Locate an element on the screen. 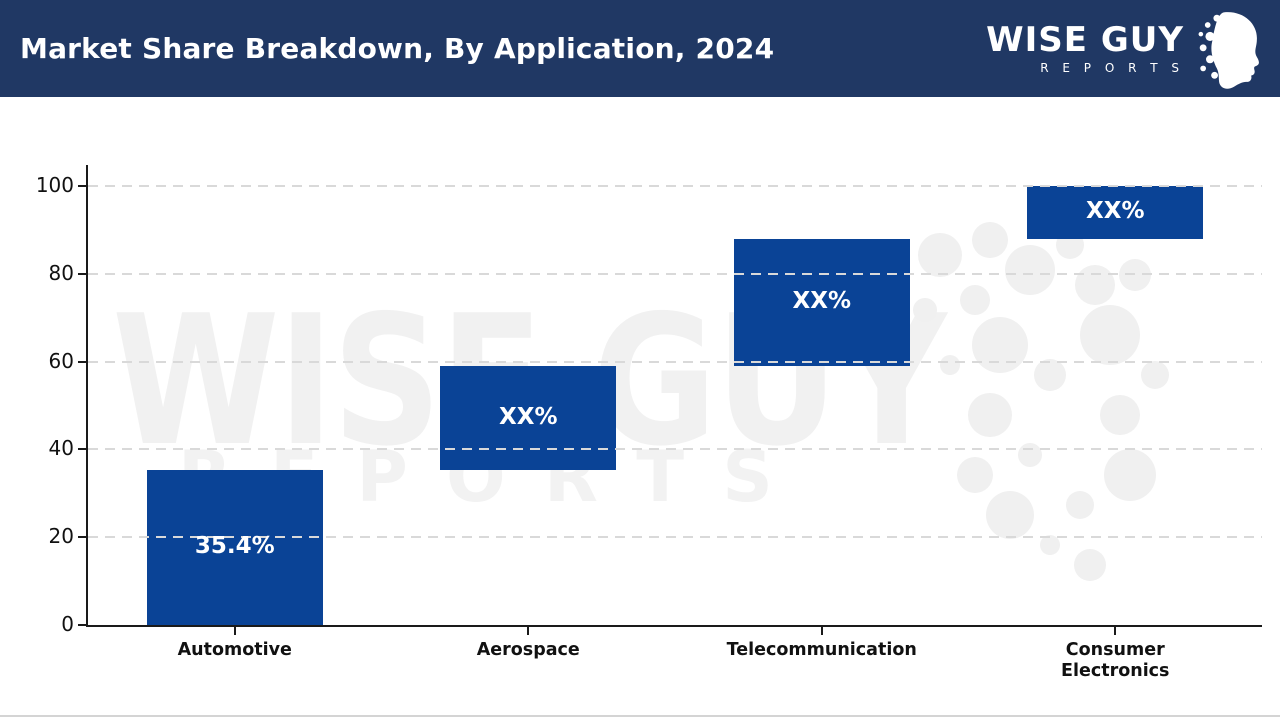  logo-face-icon is located at coordinates (1228, 50).